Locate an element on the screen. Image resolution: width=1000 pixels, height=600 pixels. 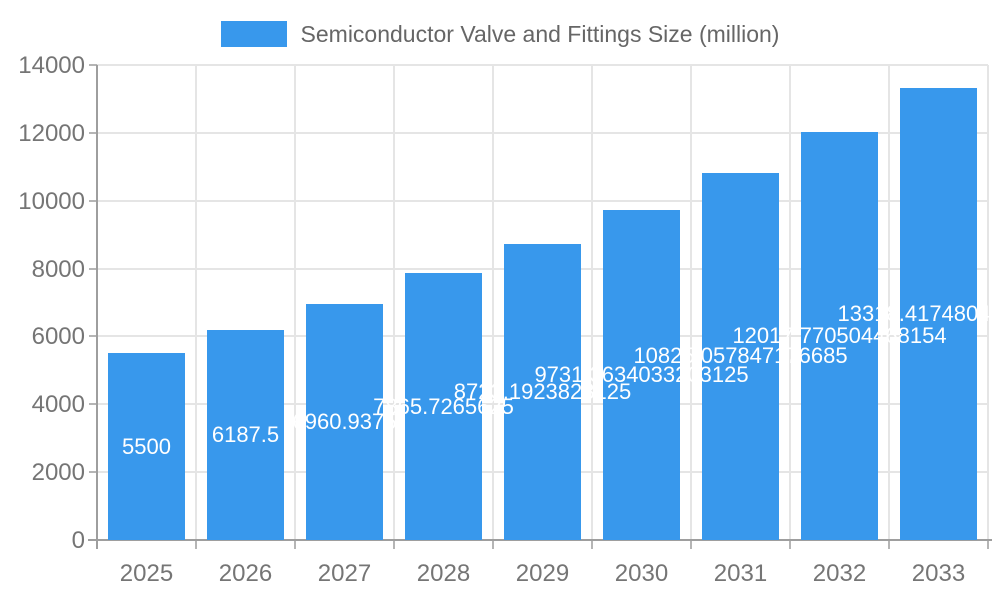
y-axis-tick-label: 0 is located at coordinates (78, 540).